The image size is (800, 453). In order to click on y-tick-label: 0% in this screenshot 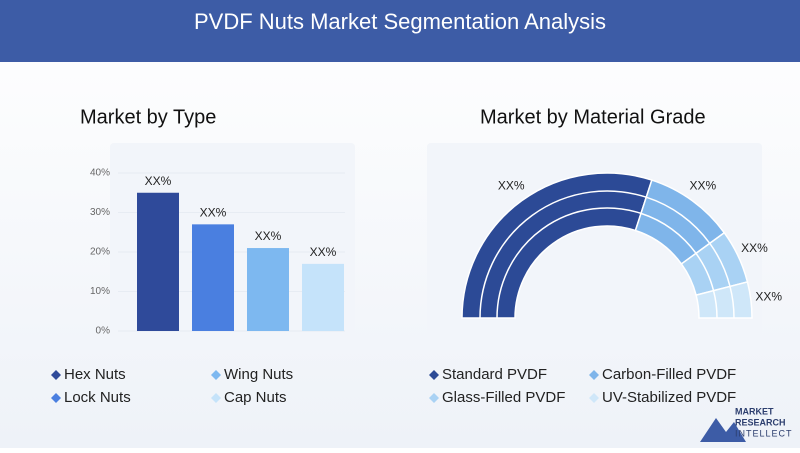, I will do `click(103, 331)`.